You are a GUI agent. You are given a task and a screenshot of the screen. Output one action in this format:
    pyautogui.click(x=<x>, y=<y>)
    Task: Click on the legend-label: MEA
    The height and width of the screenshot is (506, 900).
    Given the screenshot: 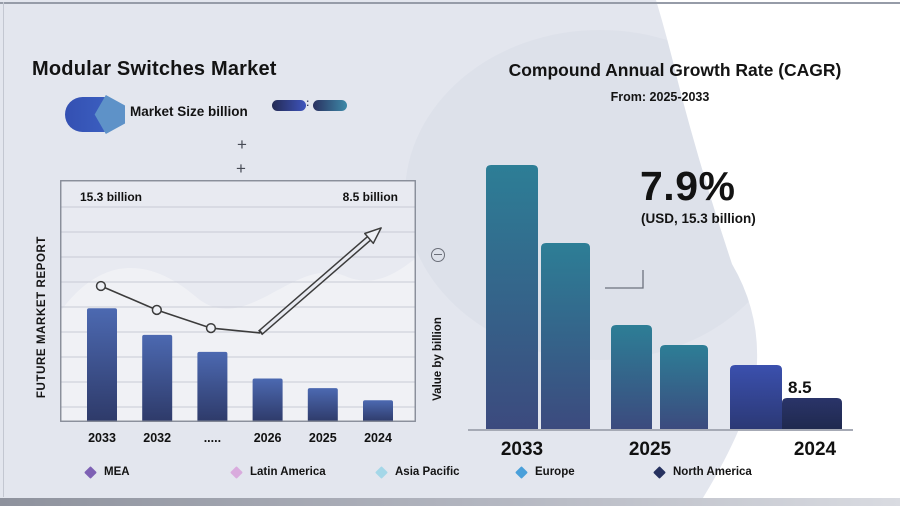 What is the action you would take?
    pyautogui.click(x=117, y=472)
    